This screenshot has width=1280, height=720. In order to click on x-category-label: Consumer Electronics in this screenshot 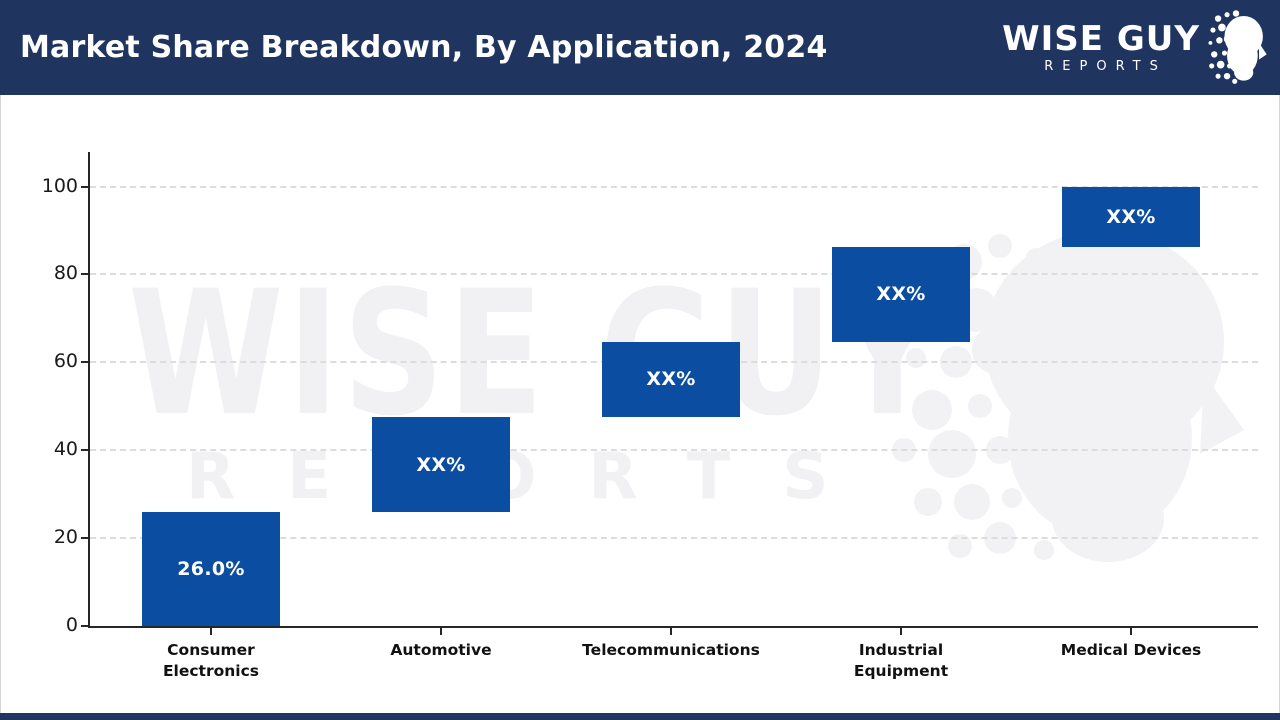, I will do `click(211, 660)`.